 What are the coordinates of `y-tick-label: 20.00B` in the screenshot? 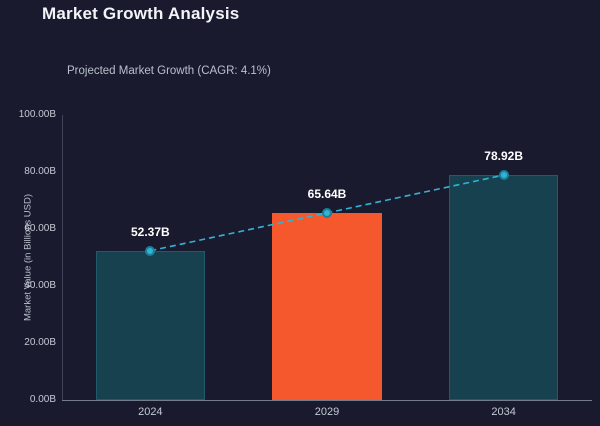 It's located at (40, 342).